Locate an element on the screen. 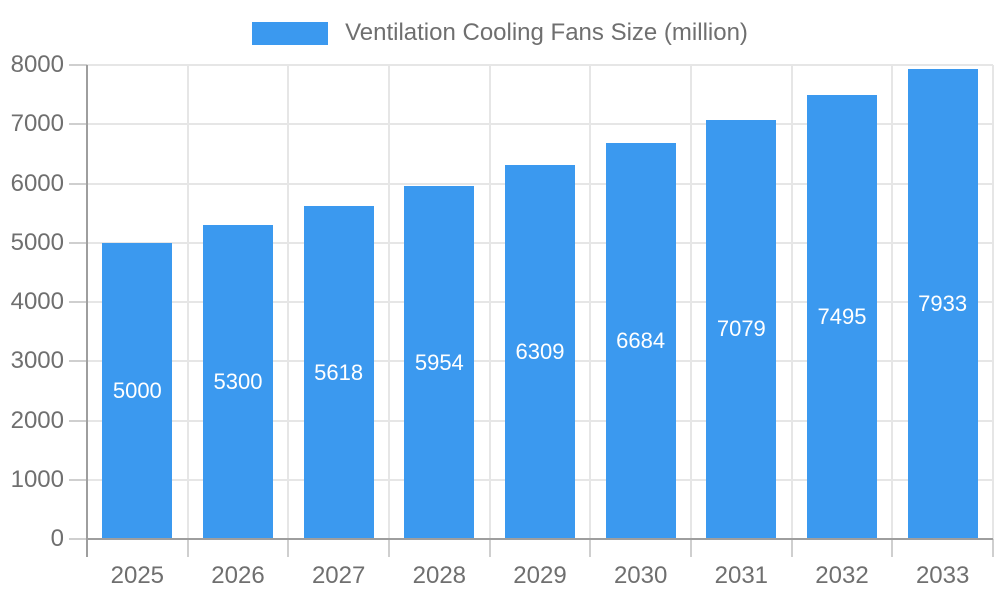  x-tick-label: 2029 is located at coordinates (540, 575).